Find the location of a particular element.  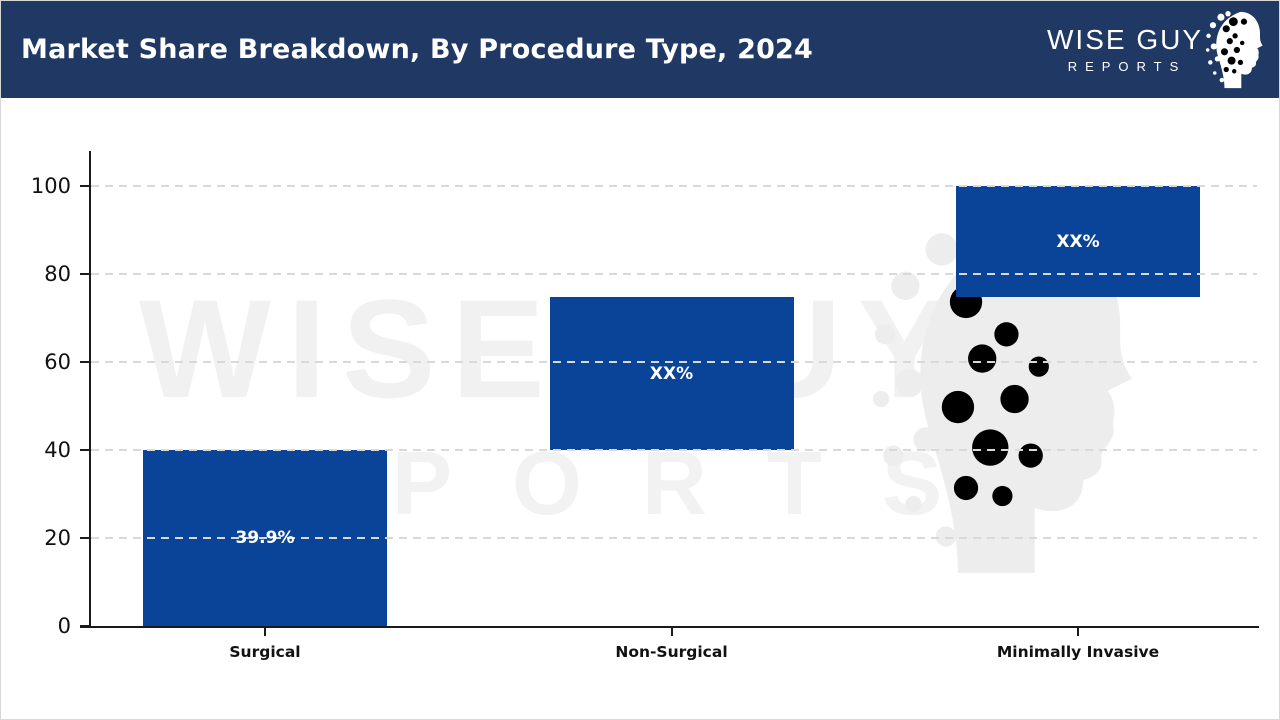

x-axis-tick-label: Minimally Invasive is located at coordinates (1078, 652).